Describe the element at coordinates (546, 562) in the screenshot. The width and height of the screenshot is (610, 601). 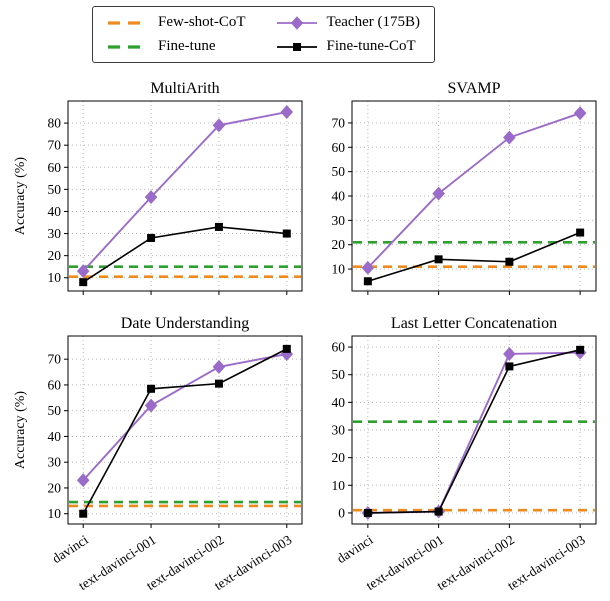
I see `x-tick-label: text-davinci-003` at that location.